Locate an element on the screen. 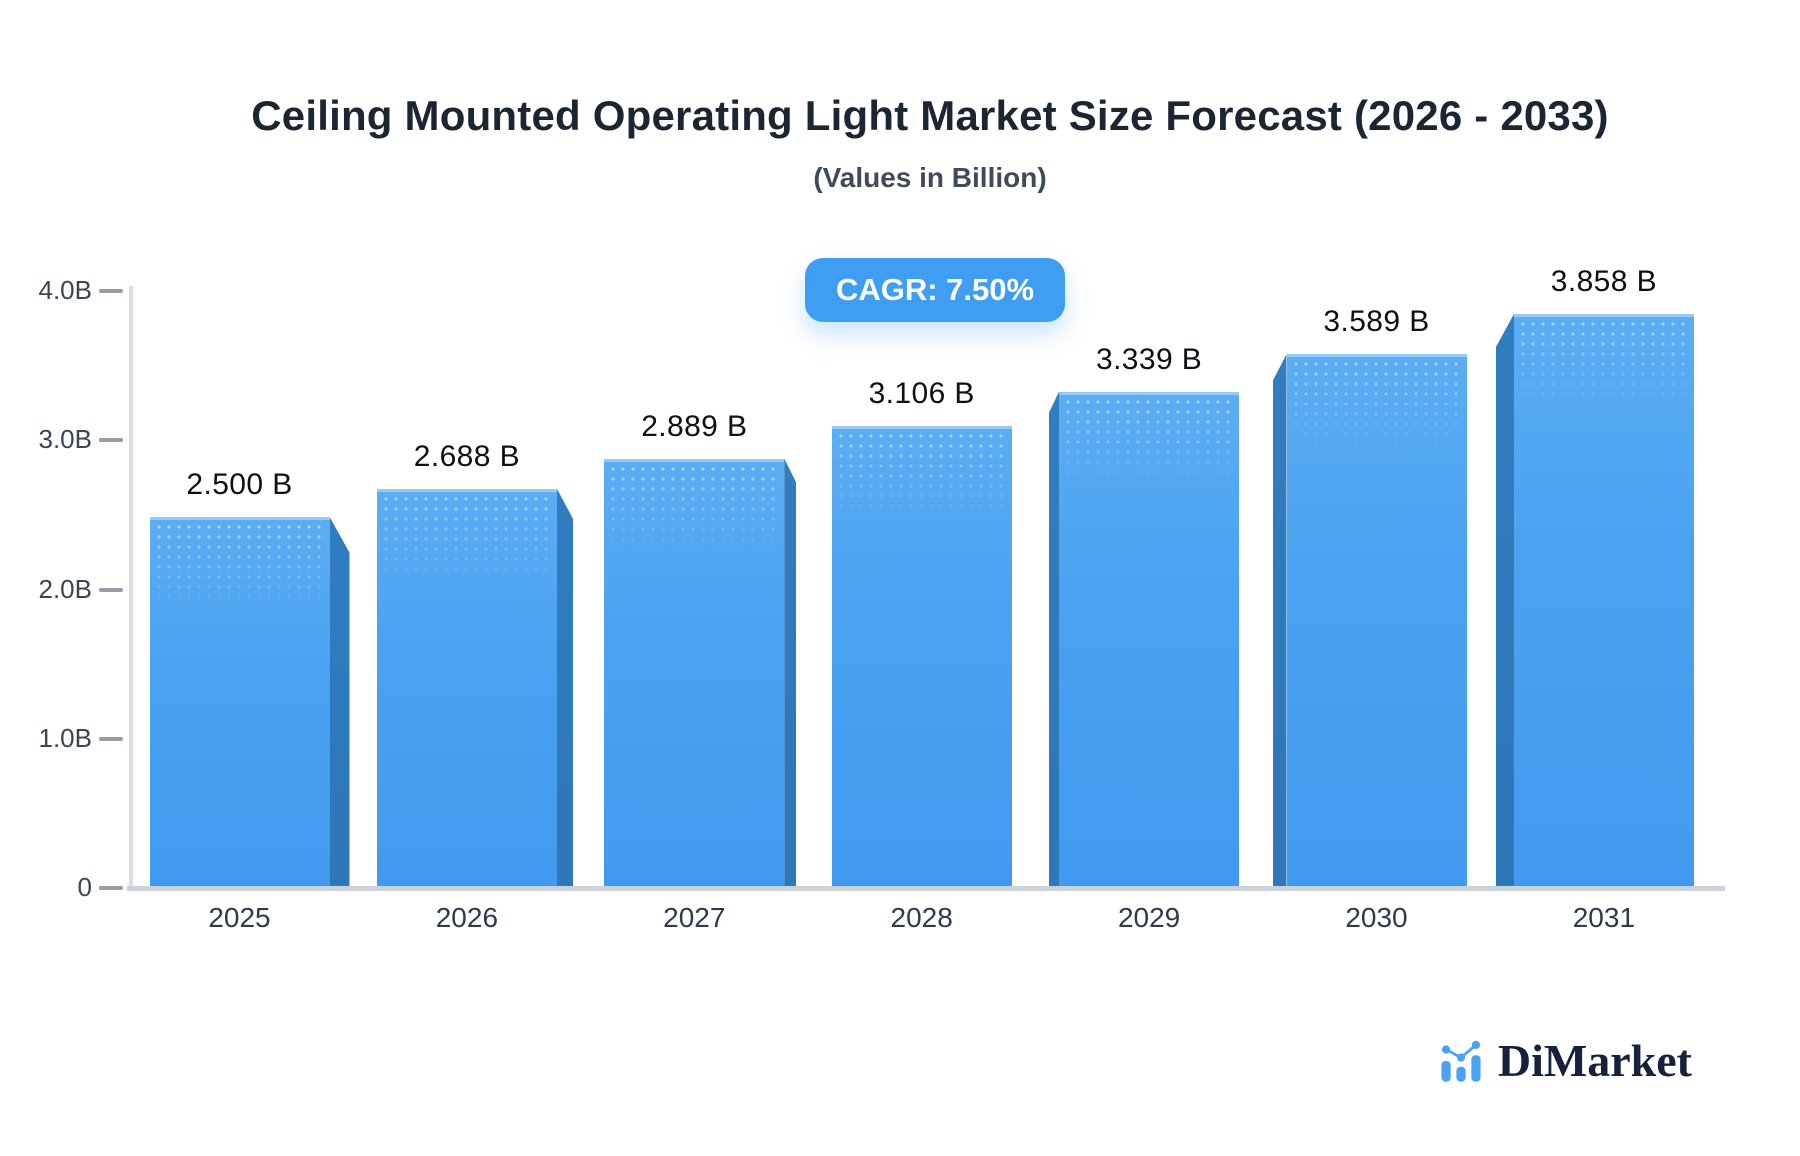 This screenshot has width=1800, height=1156. bar-2027 is located at coordinates (694, 674).